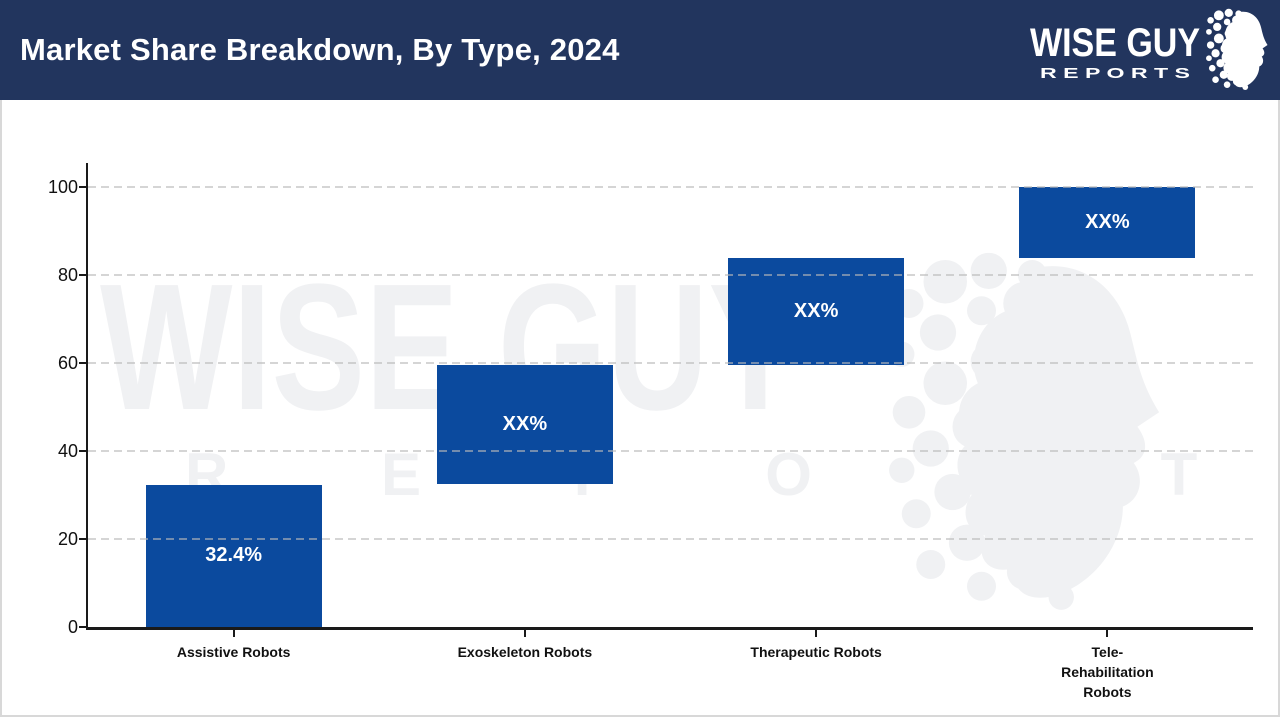 This screenshot has height=720, width=1280. Describe the element at coordinates (233, 652) in the screenshot. I see `x-category-label-assistive-robots: Assistive Robots` at that location.